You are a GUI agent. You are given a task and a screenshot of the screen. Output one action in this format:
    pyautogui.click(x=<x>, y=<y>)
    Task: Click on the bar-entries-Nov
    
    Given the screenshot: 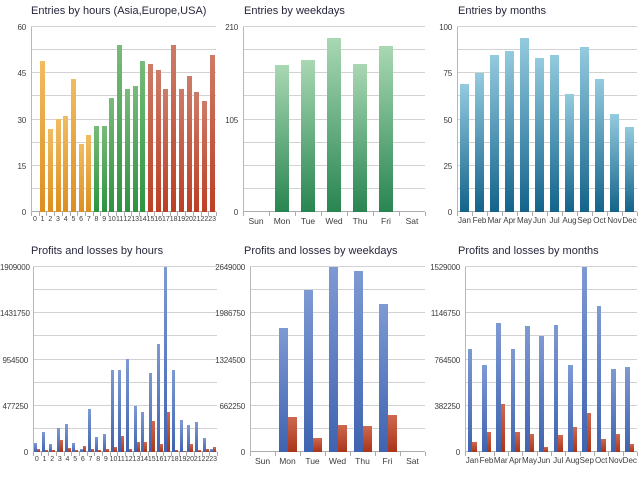 What is the action you would take?
    pyautogui.click(x=614, y=163)
    